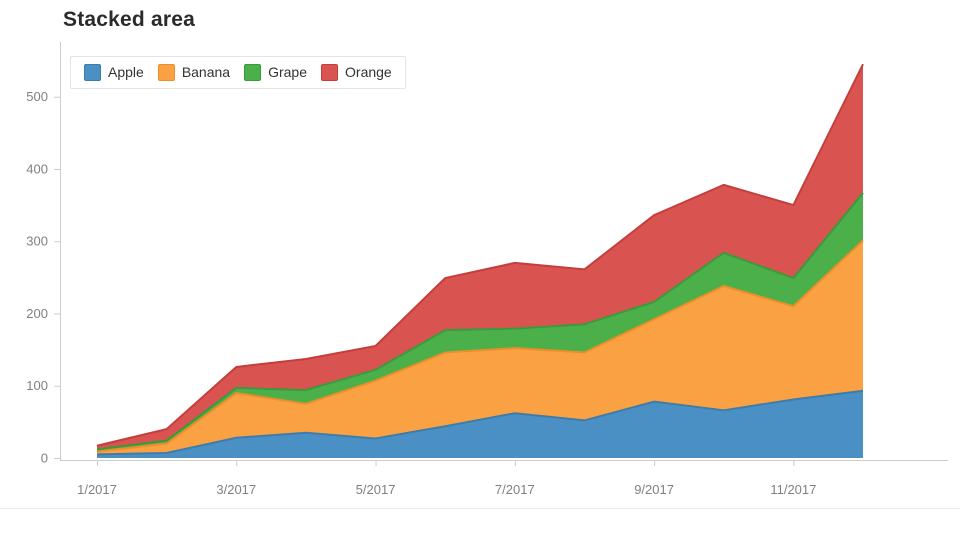 The image size is (960, 540). I want to click on x-tick-label: 1/2017, so click(97, 489).